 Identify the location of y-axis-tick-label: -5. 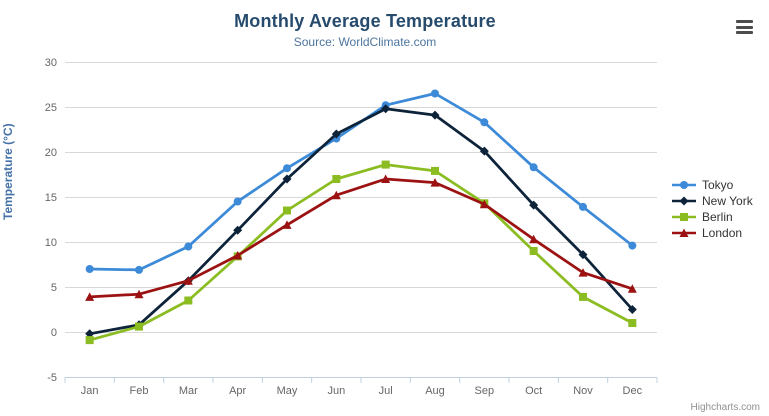
(52, 378).